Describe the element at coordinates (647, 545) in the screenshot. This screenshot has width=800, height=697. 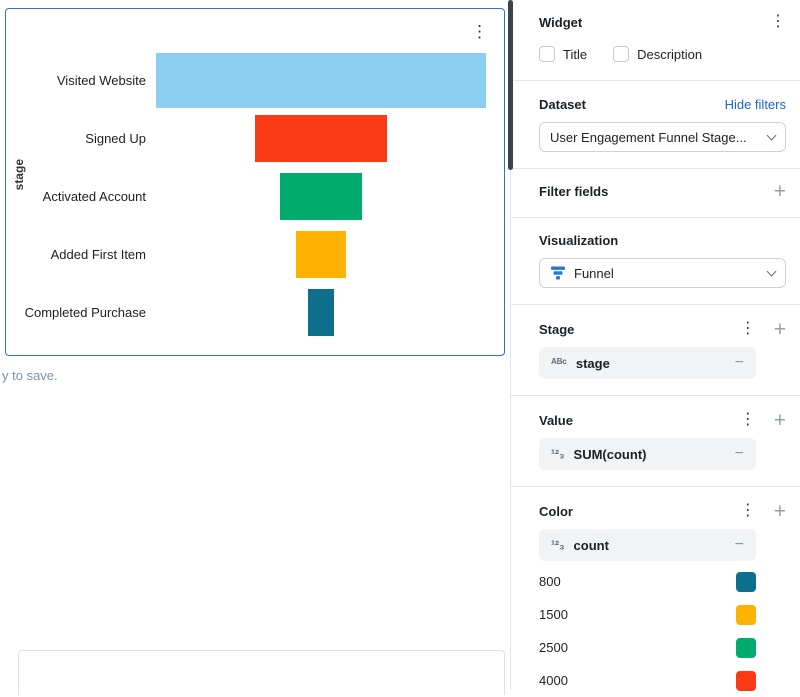
I see `field-chip-count: ¹²₃ count −` at that location.